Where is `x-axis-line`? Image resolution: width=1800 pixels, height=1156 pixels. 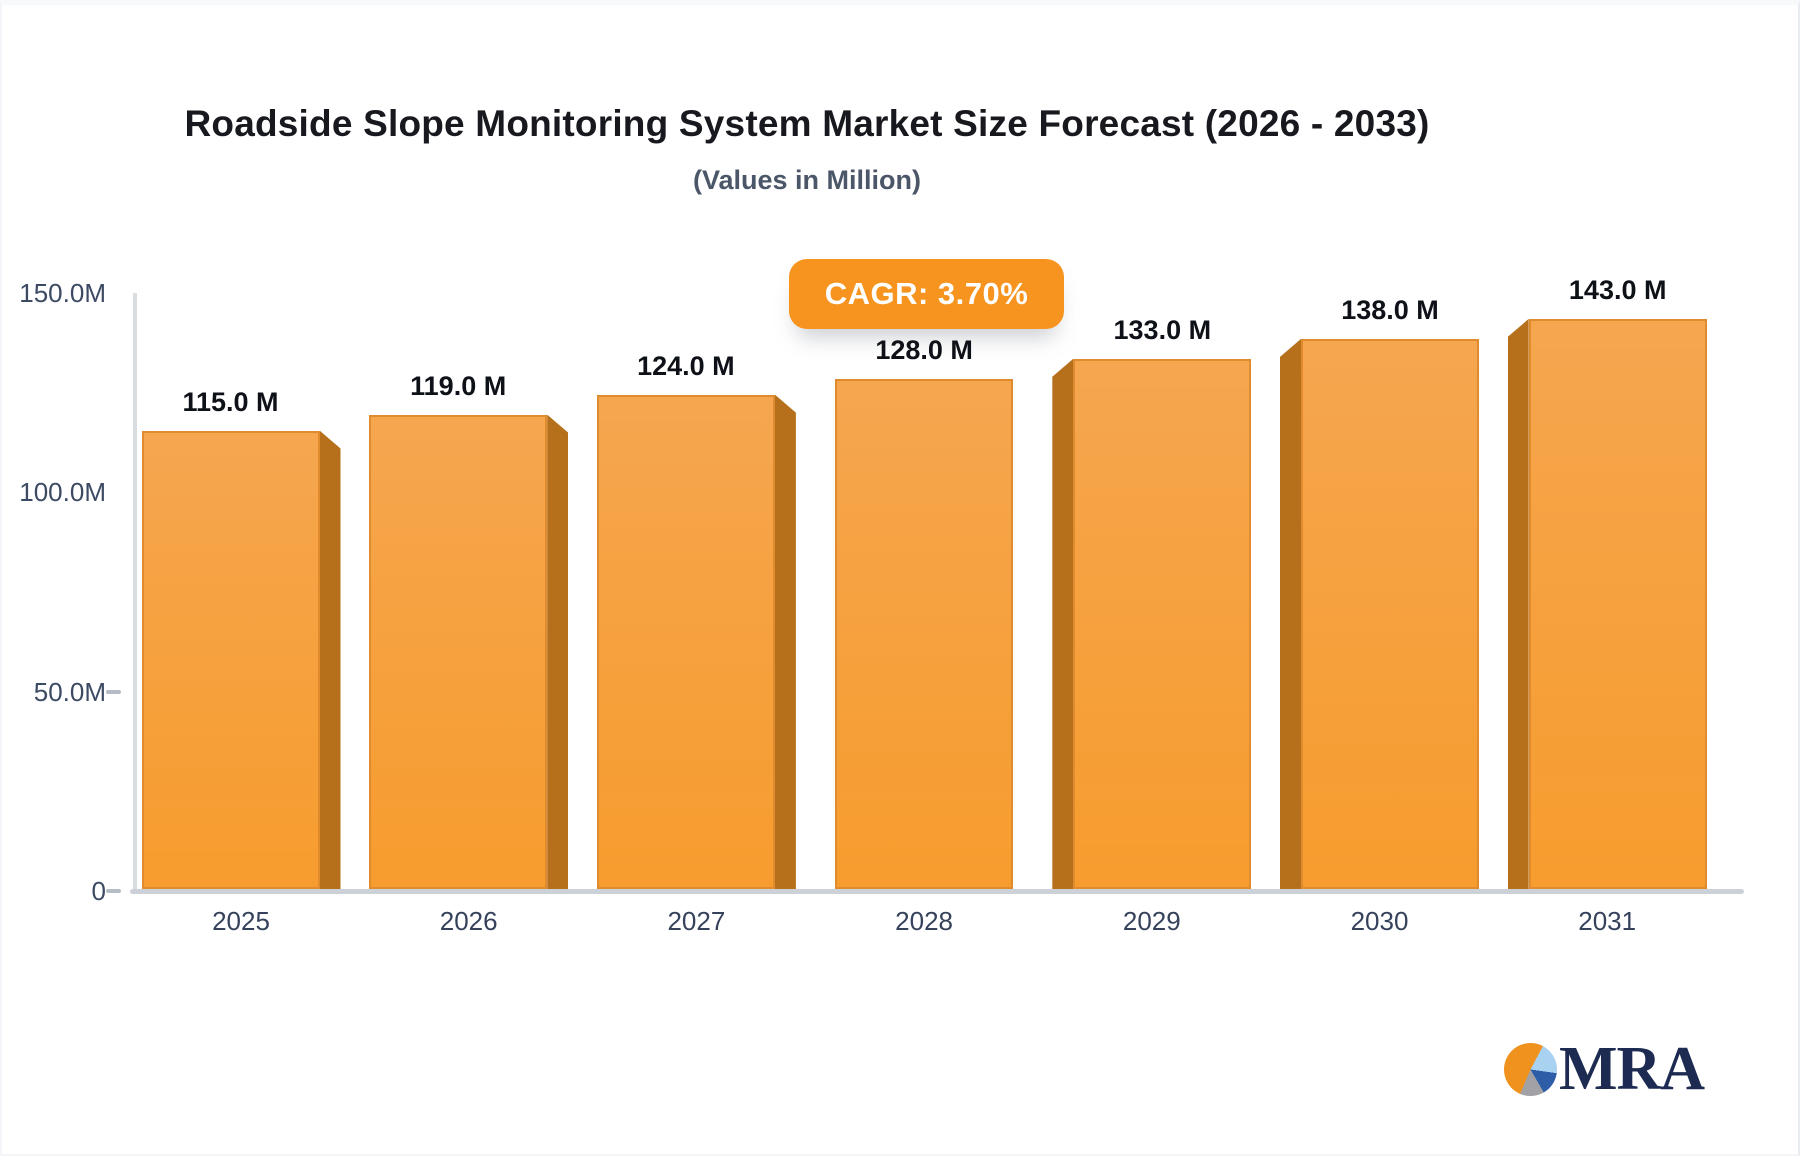
x-axis-line is located at coordinates (937, 891).